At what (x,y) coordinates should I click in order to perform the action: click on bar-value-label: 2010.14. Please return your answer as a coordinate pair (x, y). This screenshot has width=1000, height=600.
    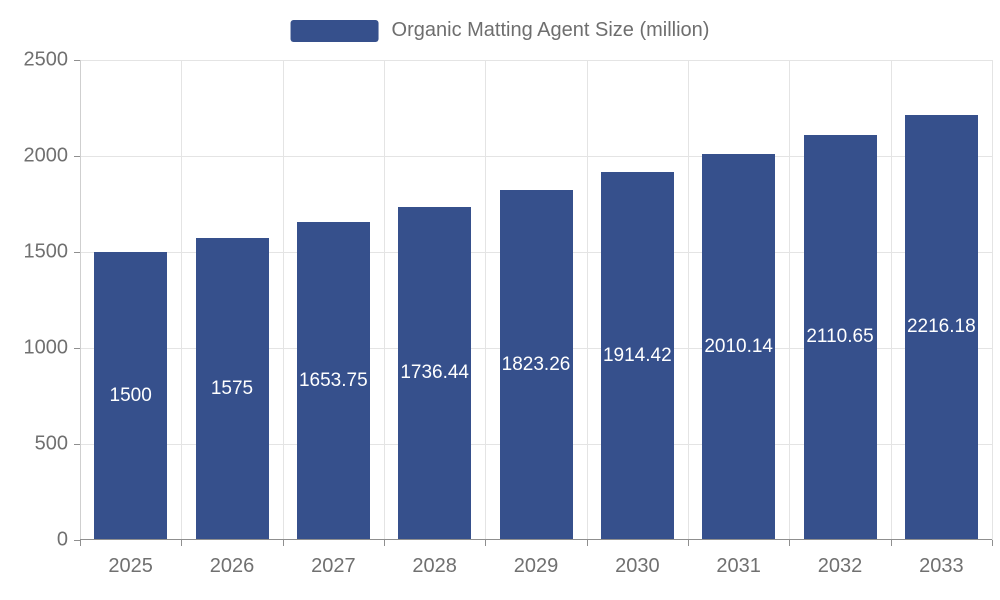
    Looking at the image, I should click on (738, 347).